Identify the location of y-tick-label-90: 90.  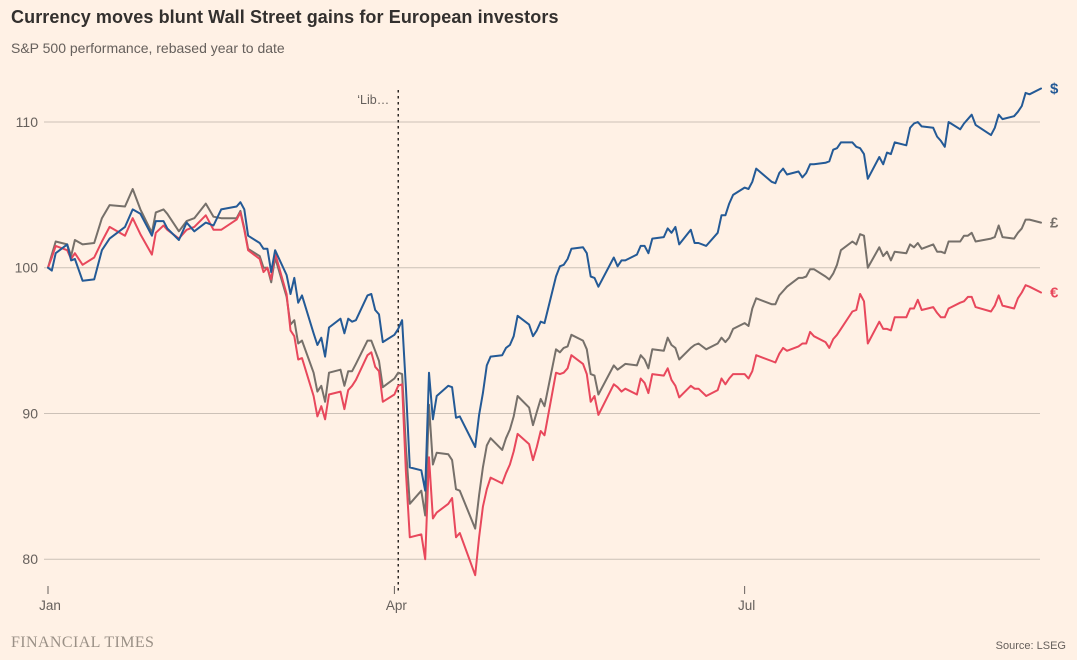
(30, 413).